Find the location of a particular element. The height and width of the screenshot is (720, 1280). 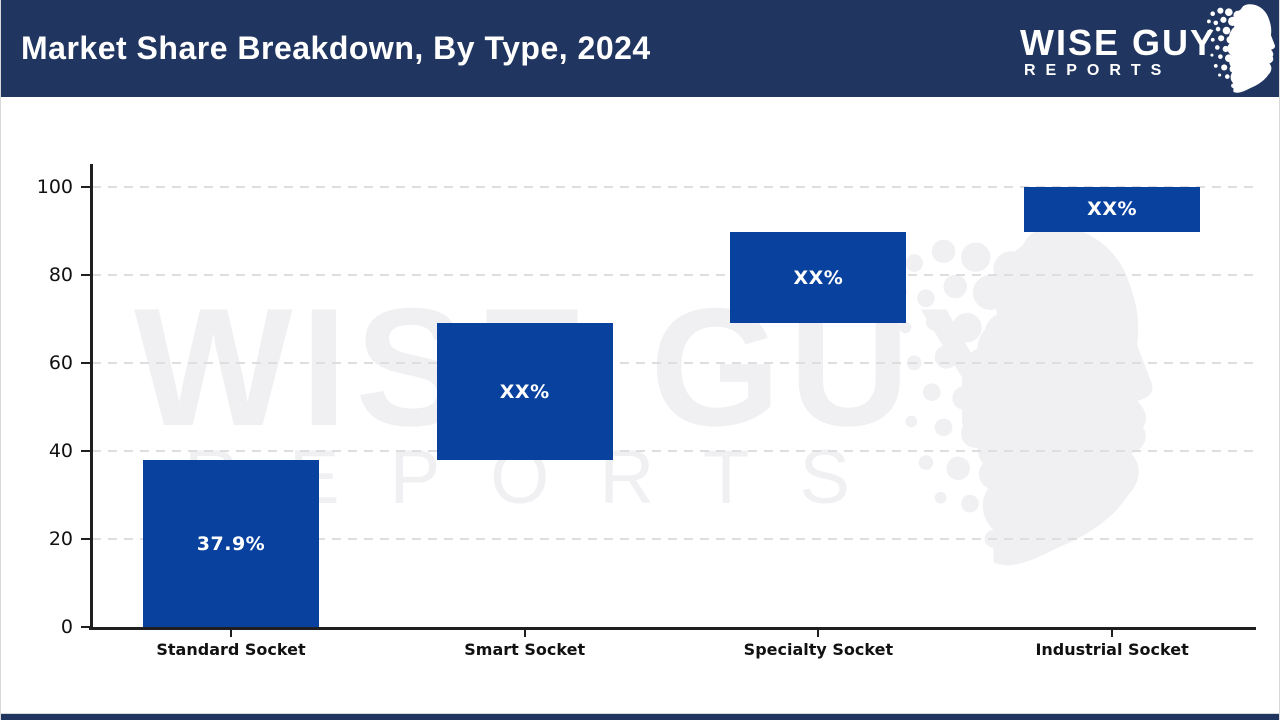

gridline-y40 is located at coordinates (673, 451).